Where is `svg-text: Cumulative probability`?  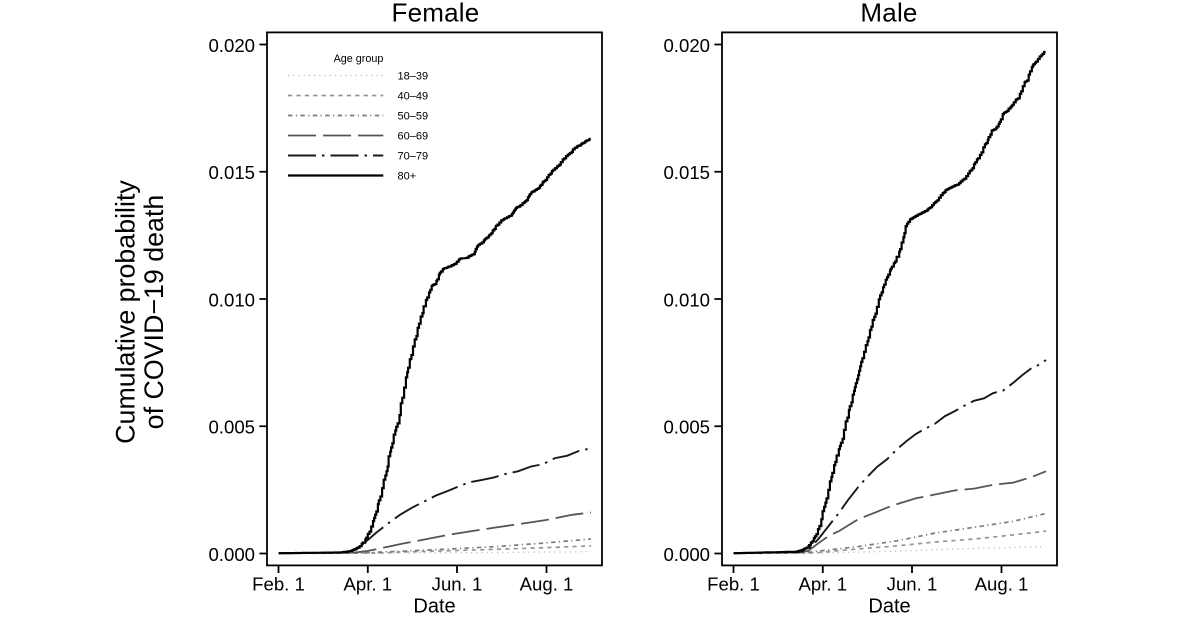
svg-text: Cumulative probability is located at coordinates (126, 312).